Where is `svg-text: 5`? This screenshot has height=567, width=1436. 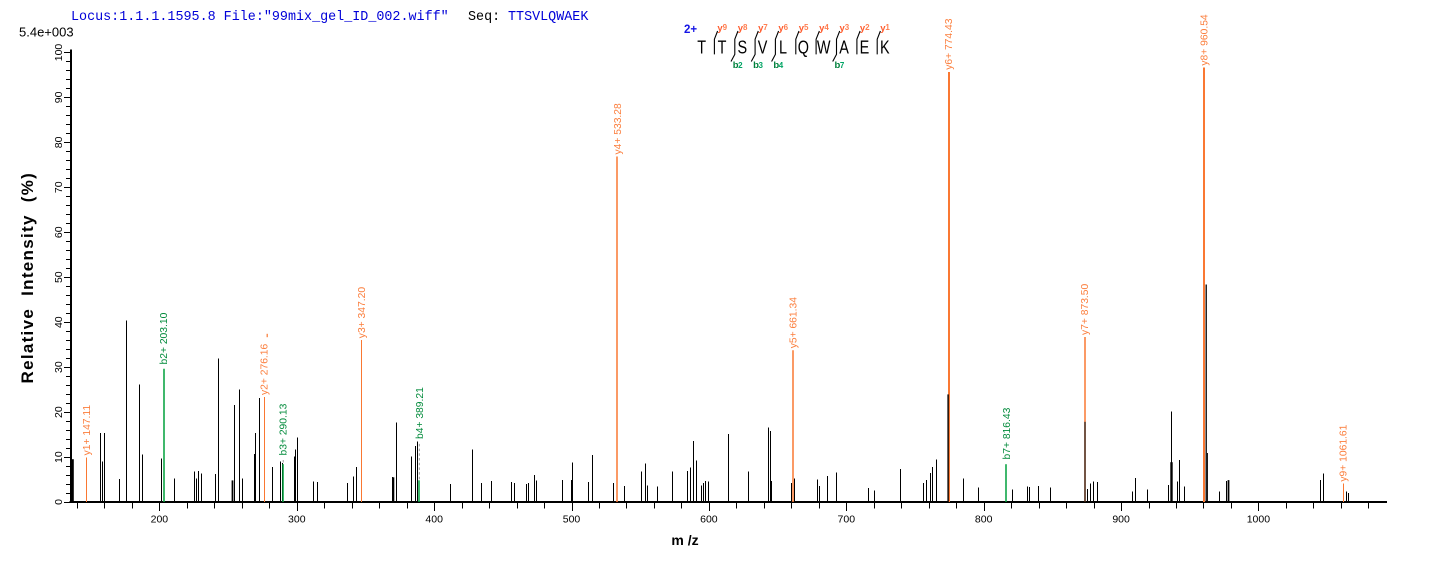
svg-text: 5 is located at coordinates (806, 27).